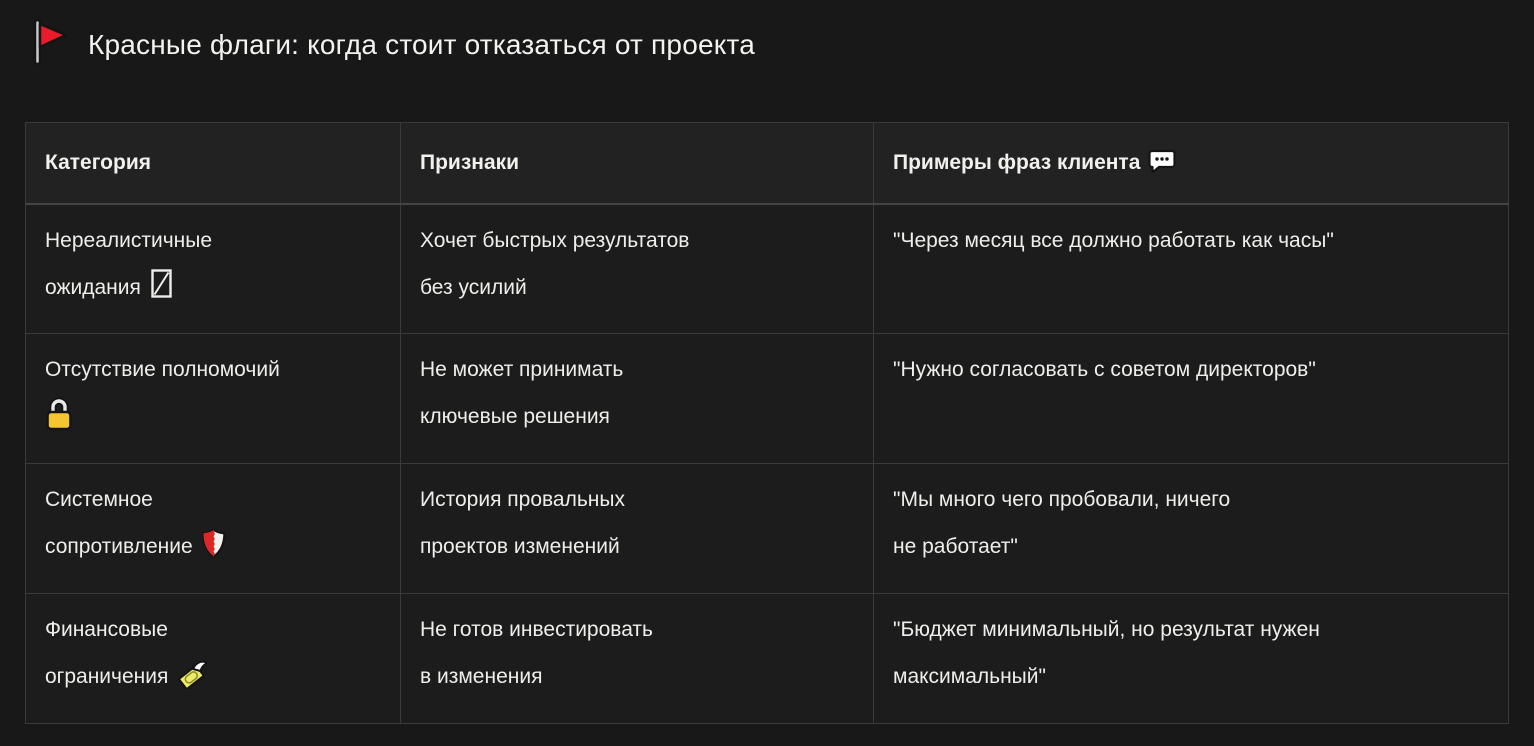 The height and width of the screenshot is (746, 1534). I want to click on cell-category: Финансовые ограничения, so click(213, 658).